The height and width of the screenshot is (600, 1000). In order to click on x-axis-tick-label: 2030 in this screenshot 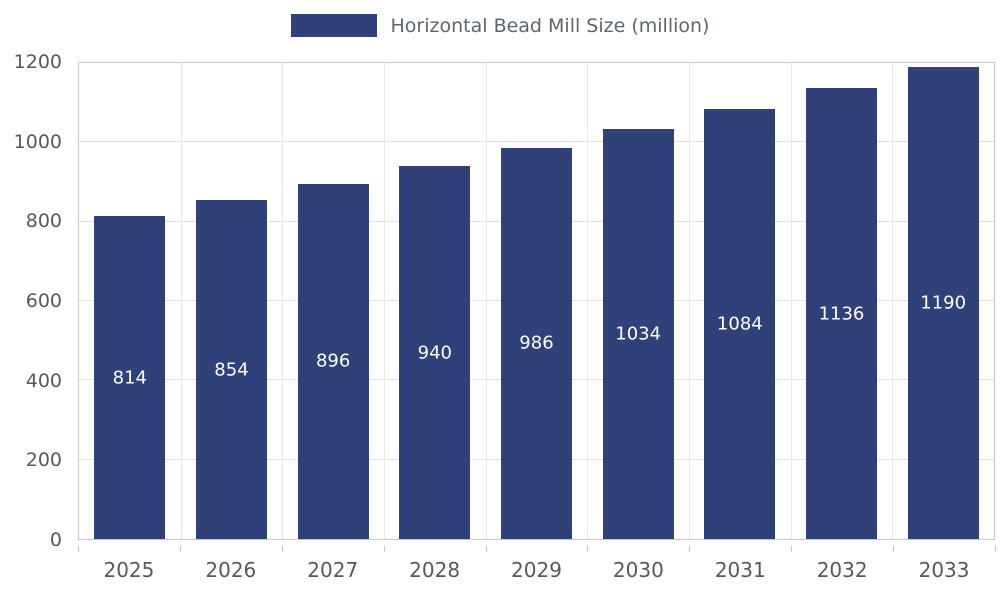, I will do `click(638, 570)`.